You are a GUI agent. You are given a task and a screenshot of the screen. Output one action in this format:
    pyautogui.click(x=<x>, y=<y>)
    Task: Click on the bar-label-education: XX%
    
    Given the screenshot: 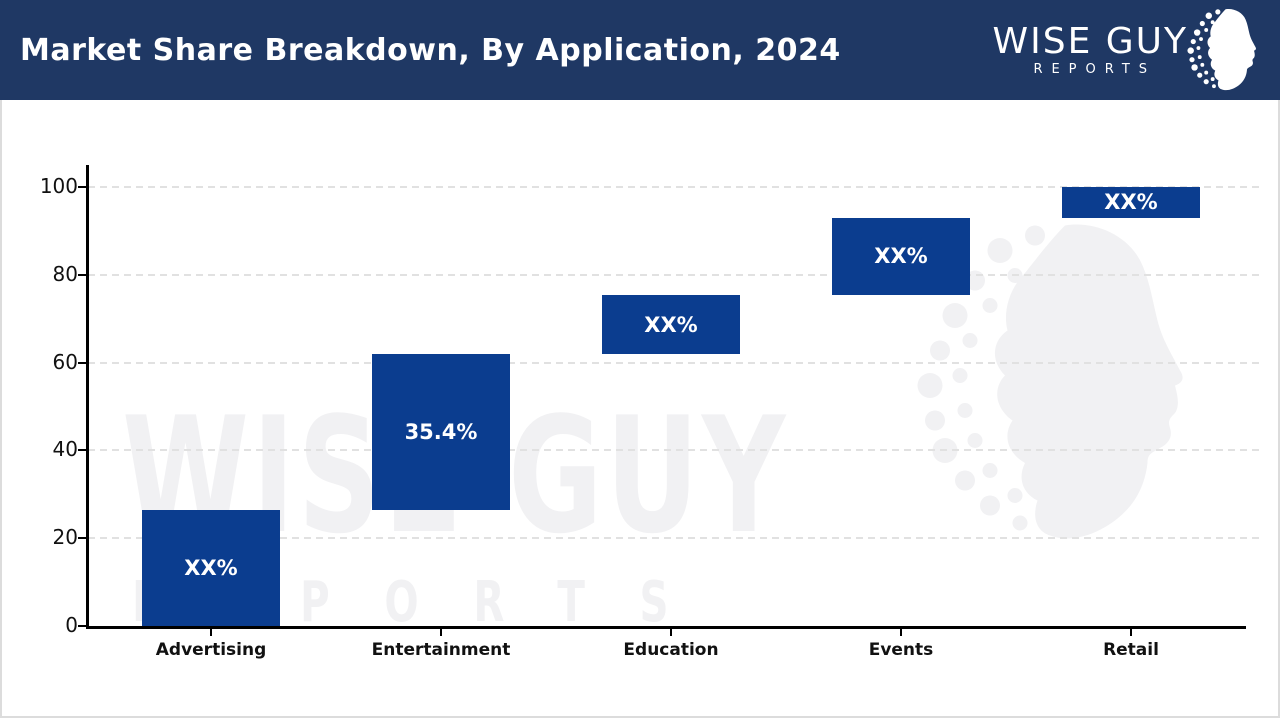 What is the action you would take?
    pyautogui.click(x=671, y=324)
    